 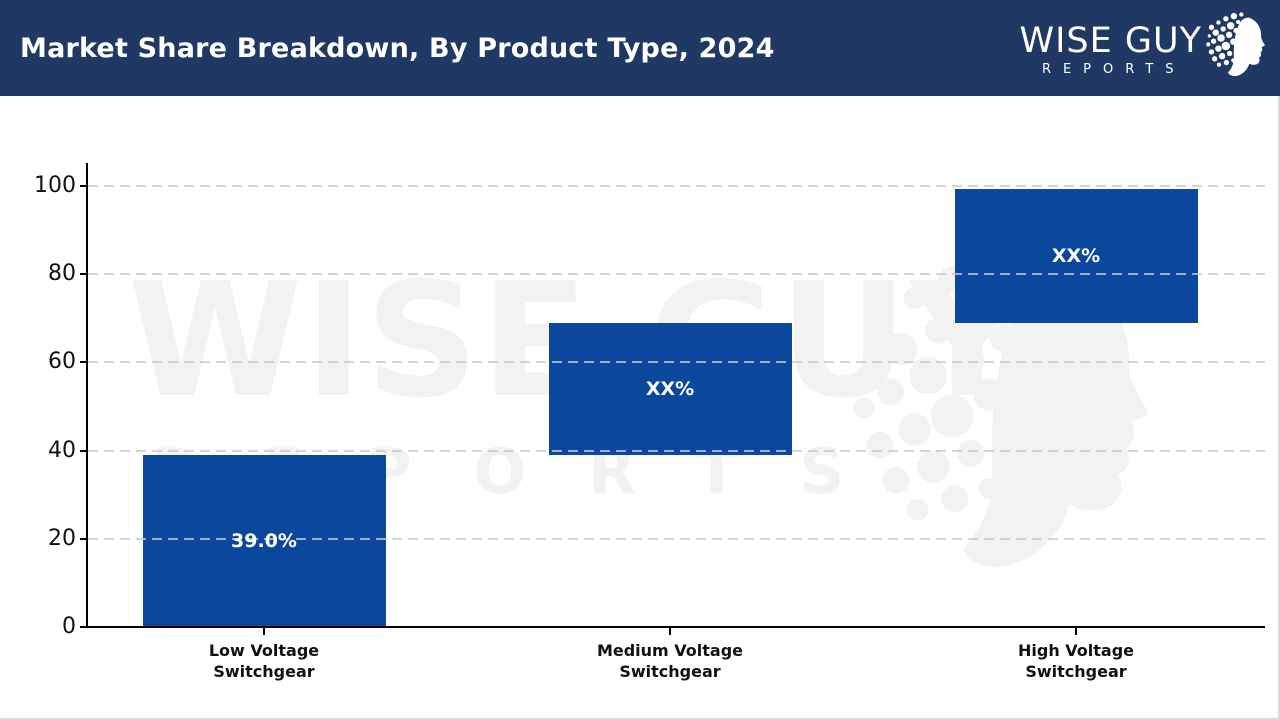 What do you see at coordinates (1279, 408) in the screenshot?
I see `image-border-right` at bounding box center [1279, 408].